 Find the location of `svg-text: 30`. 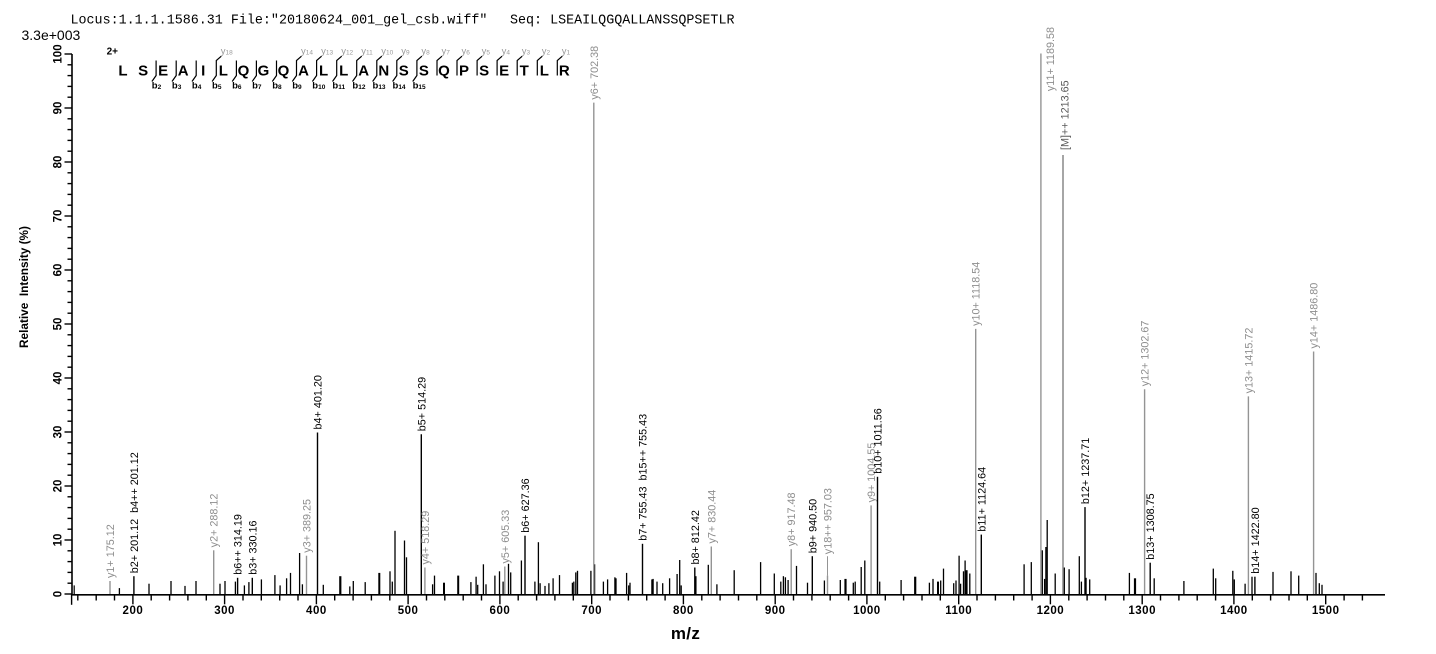

svg-text: 30 is located at coordinates (59, 432).